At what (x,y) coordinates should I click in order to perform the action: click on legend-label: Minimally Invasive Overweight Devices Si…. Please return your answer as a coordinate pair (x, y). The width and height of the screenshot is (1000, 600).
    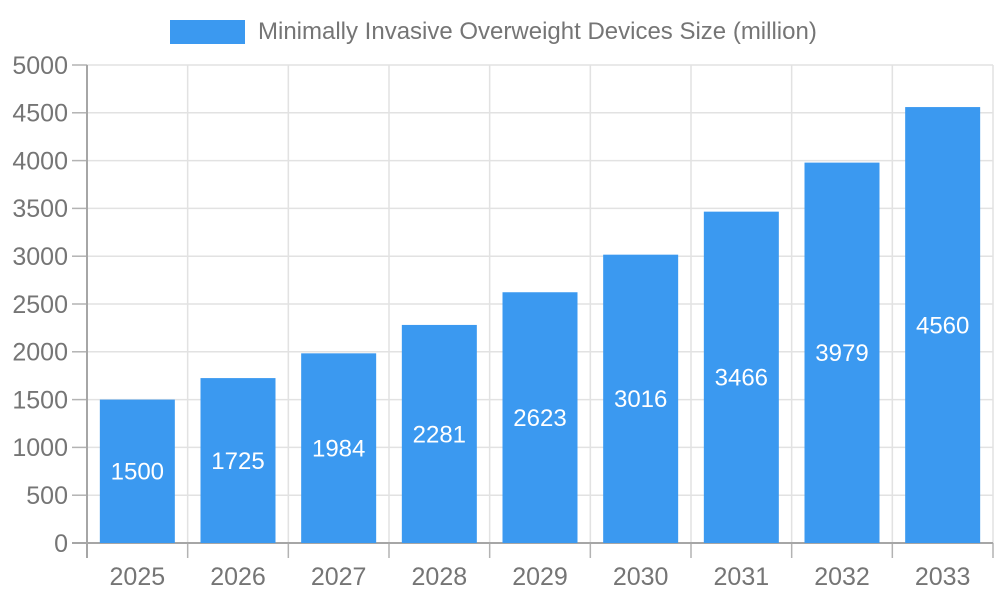
    Looking at the image, I should click on (537, 31).